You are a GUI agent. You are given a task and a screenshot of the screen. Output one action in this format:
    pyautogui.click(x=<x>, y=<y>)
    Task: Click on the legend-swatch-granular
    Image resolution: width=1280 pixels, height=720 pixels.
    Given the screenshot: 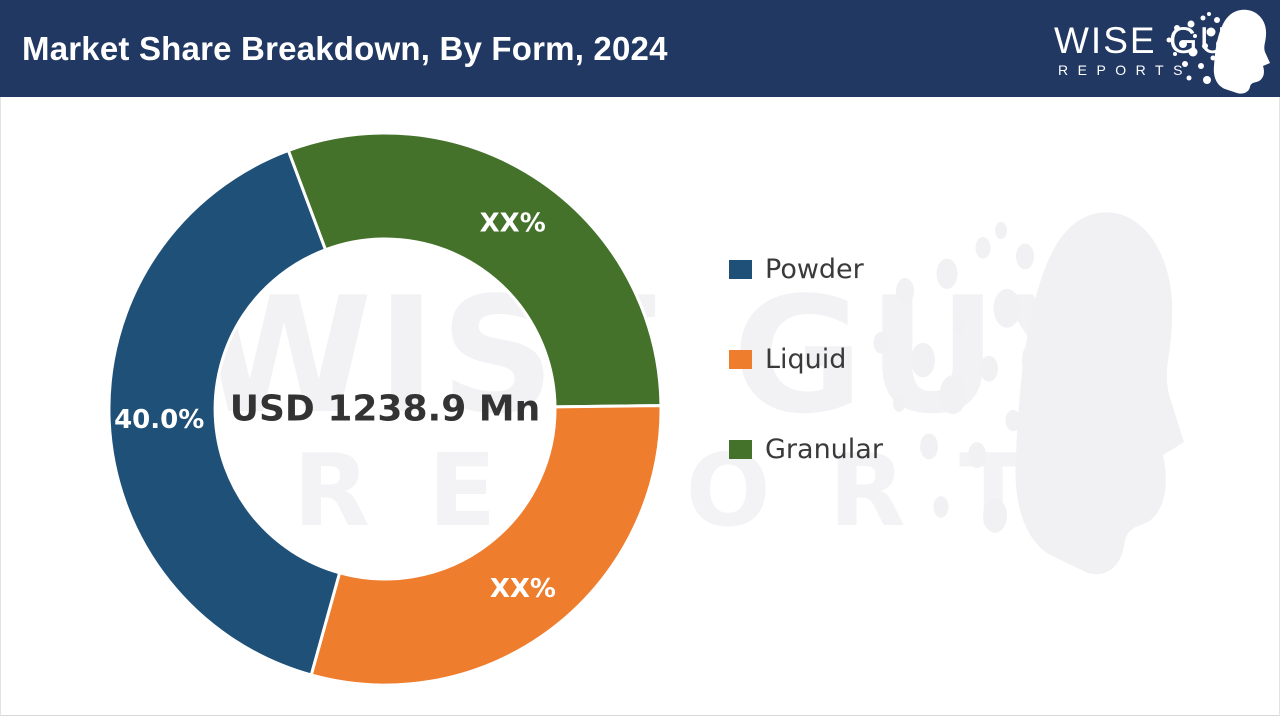 What is the action you would take?
    pyautogui.click(x=740, y=449)
    